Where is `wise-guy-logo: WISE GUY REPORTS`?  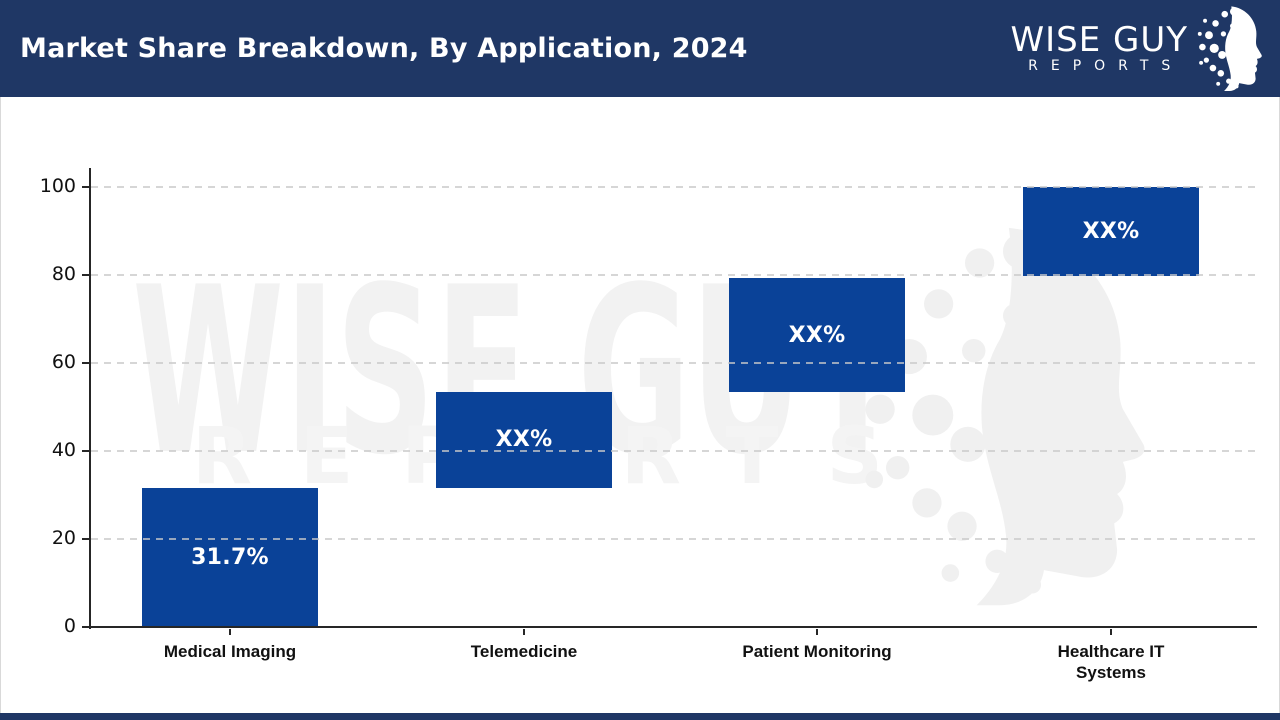 wise-guy-logo: WISE GUY REPORTS is located at coordinates (1139, 49).